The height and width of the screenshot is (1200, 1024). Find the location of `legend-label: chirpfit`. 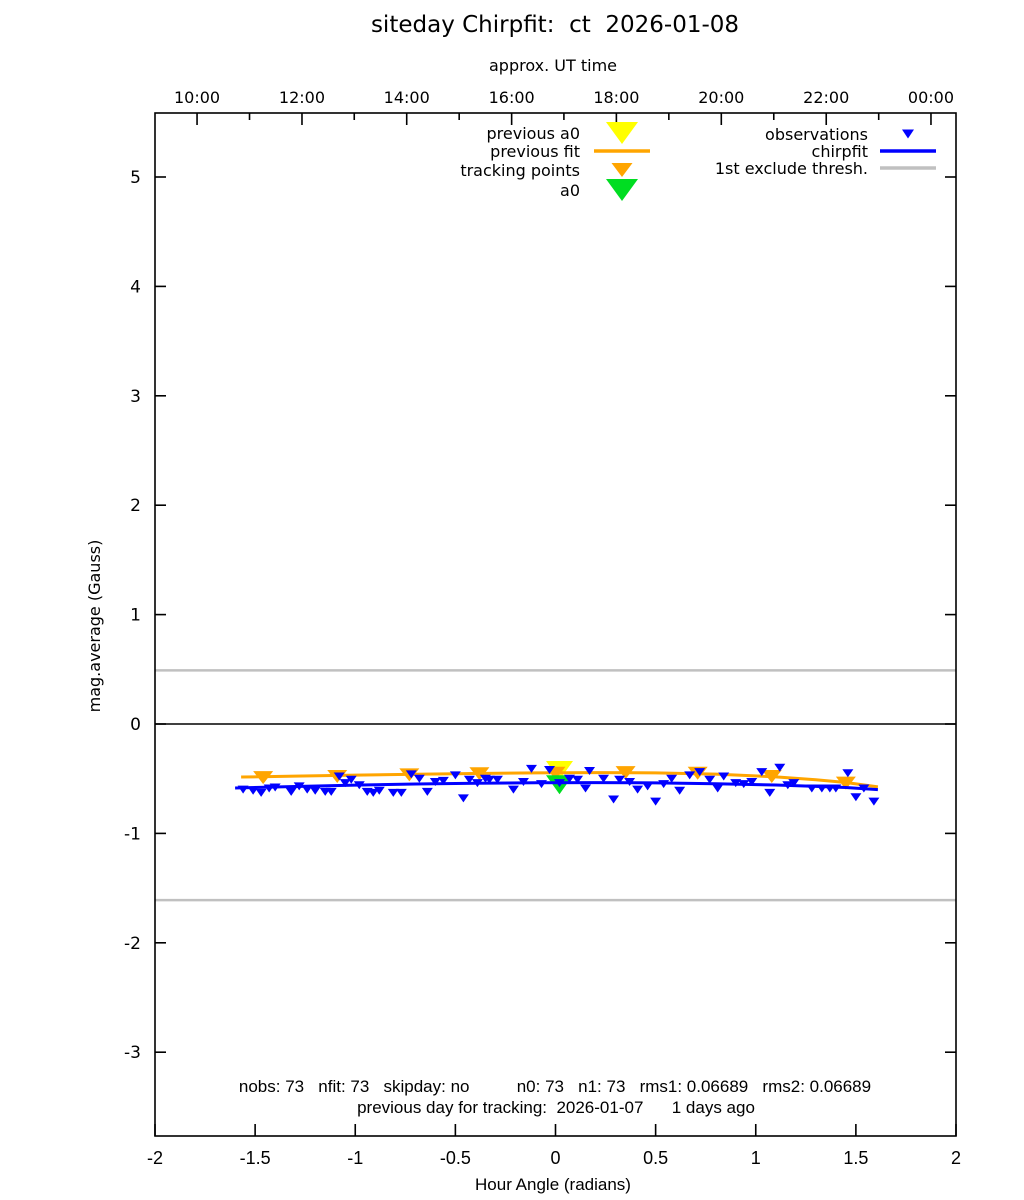

legend-label: chirpfit is located at coordinates (840, 151).